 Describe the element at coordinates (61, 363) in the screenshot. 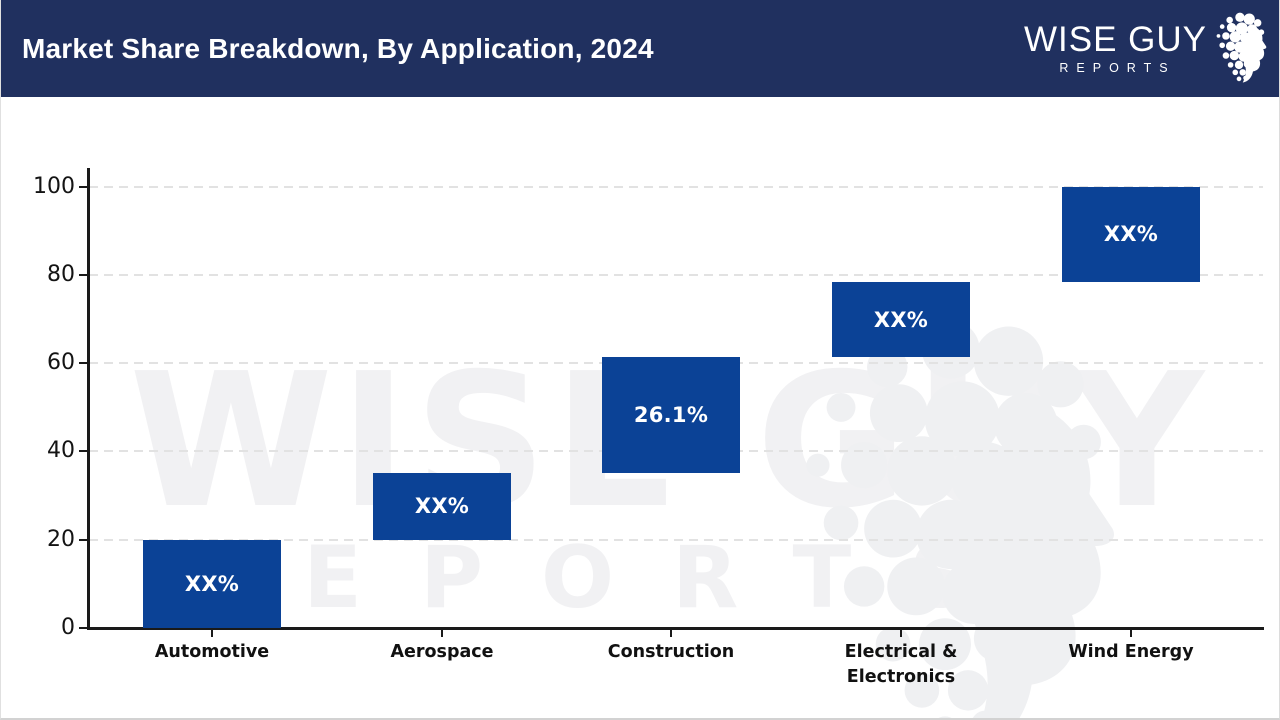

I see `y-tick-label-60: 60` at that location.